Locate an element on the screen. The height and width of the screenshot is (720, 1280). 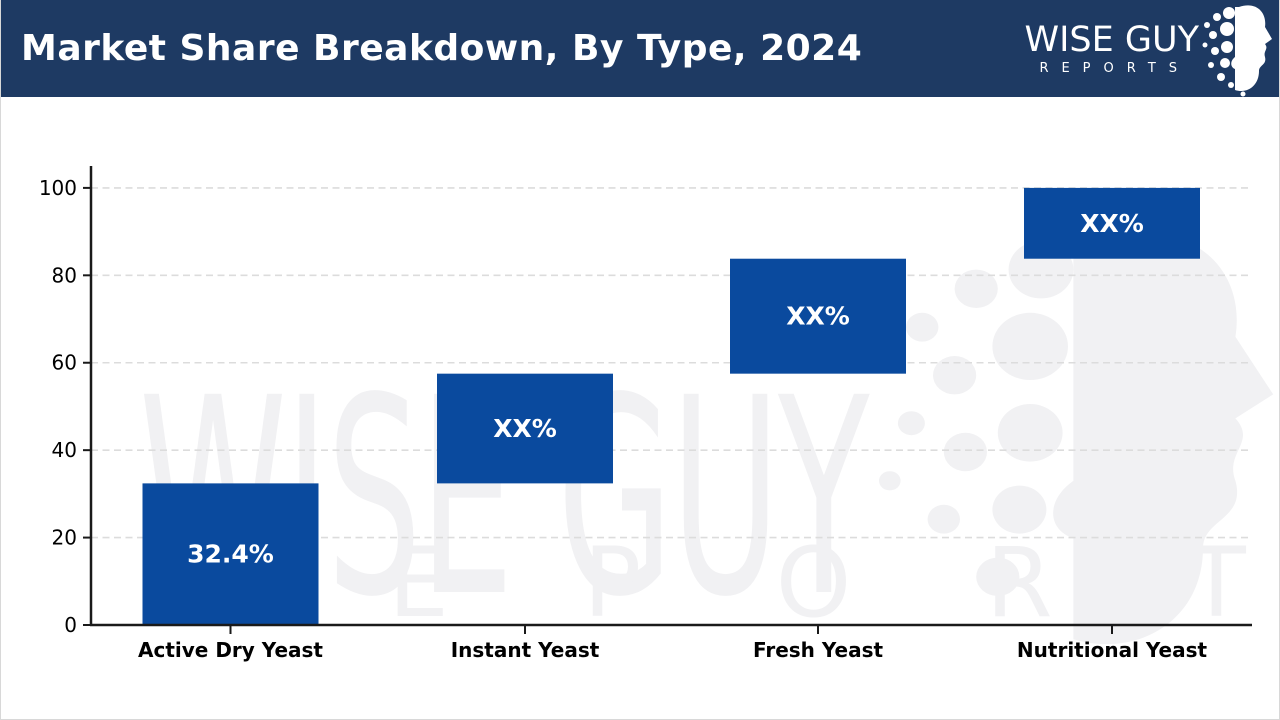
x-tick-label: Instant Yeast is located at coordinates (525, 650).